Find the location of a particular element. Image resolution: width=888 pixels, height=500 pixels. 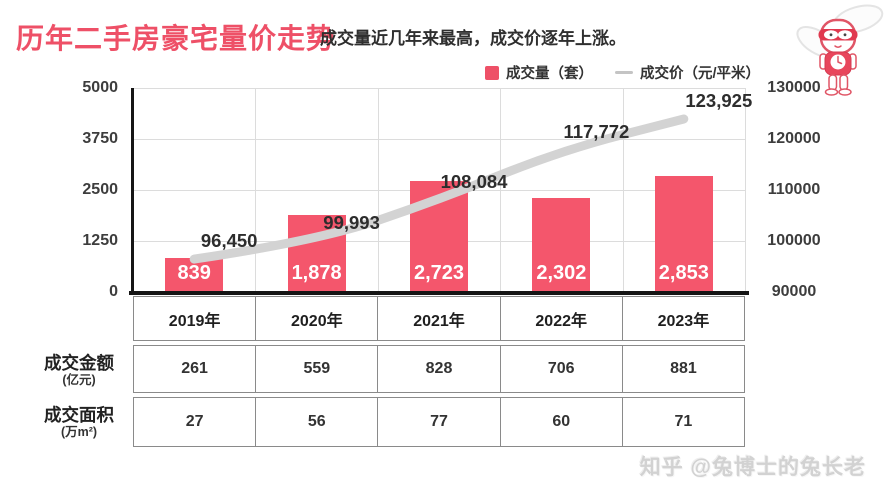

rabbit-mascot-icon is located at coordinates (840, 50).